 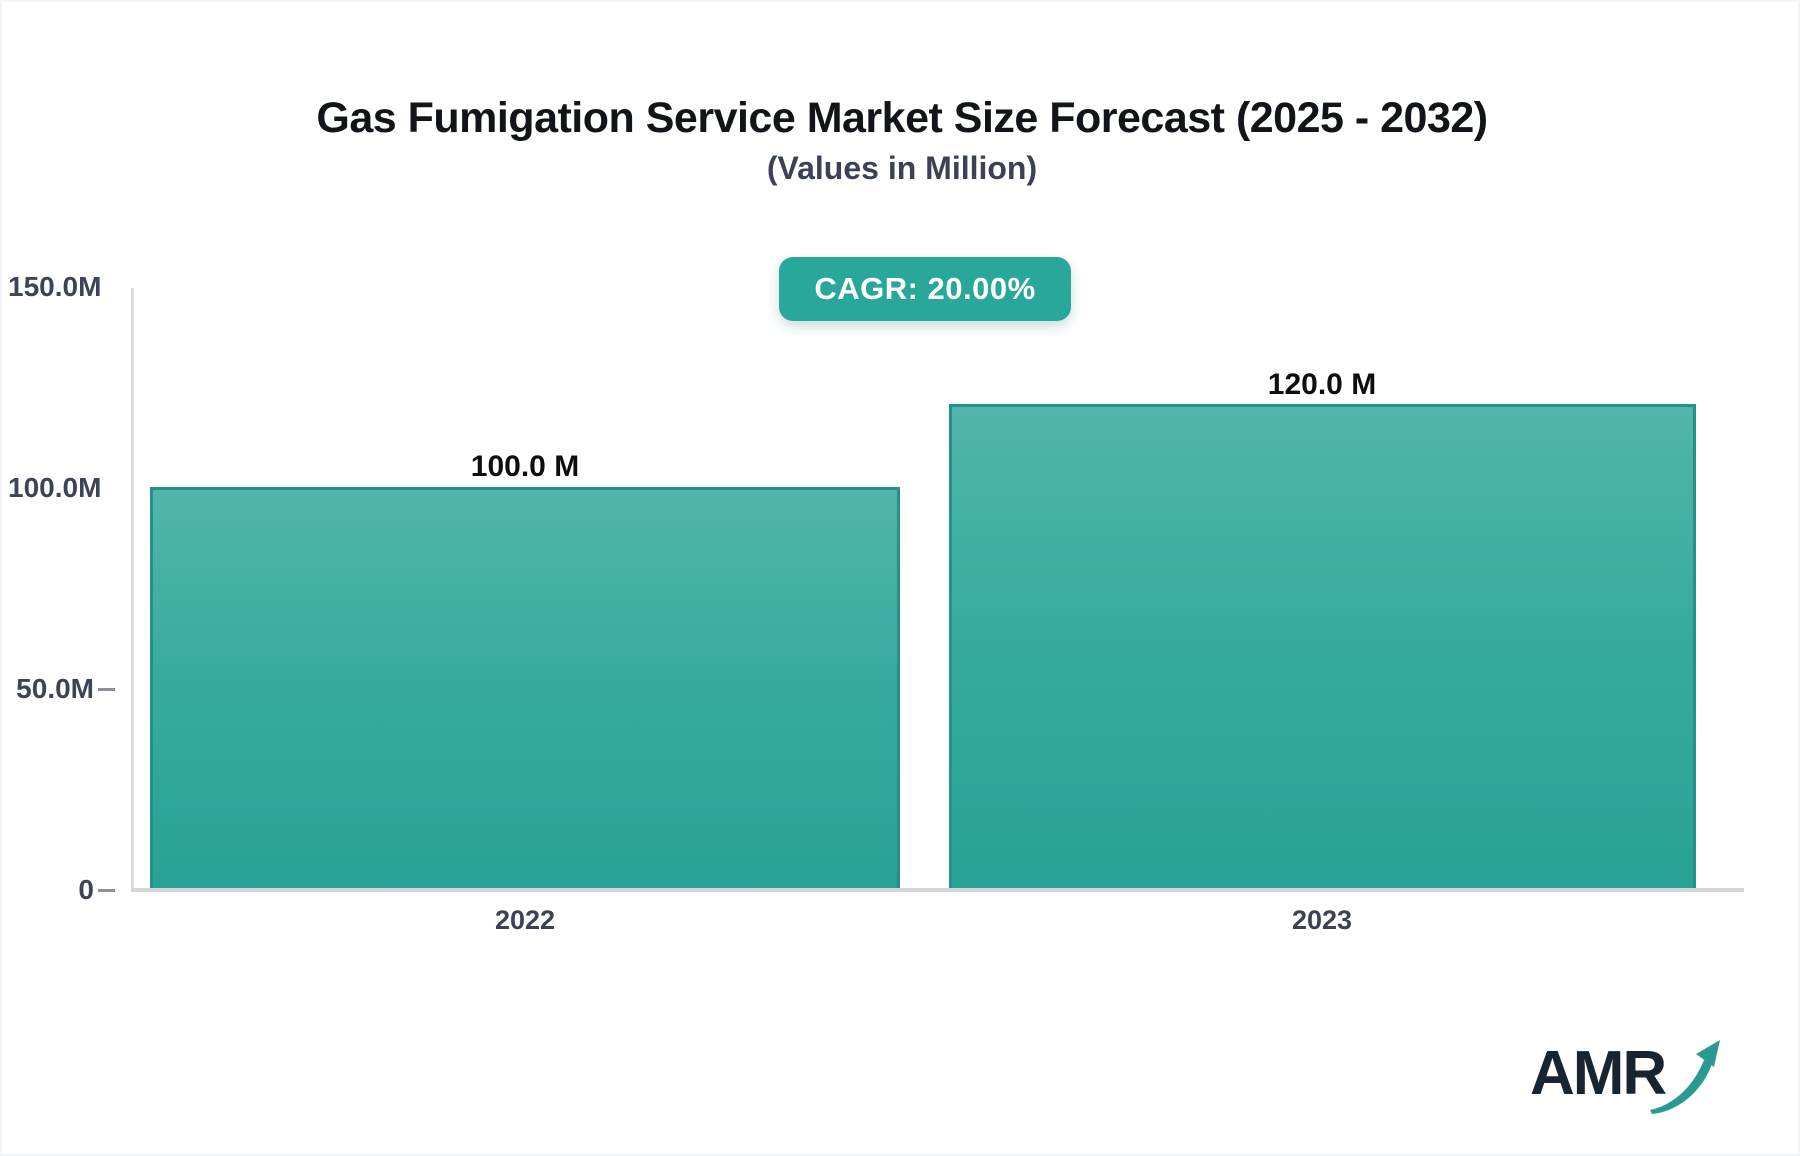 What do you see at coordinates (1598, 1073) in the screenshot?
I see `amr-logo-text: AMR` at bounding box center [1598, 1073].